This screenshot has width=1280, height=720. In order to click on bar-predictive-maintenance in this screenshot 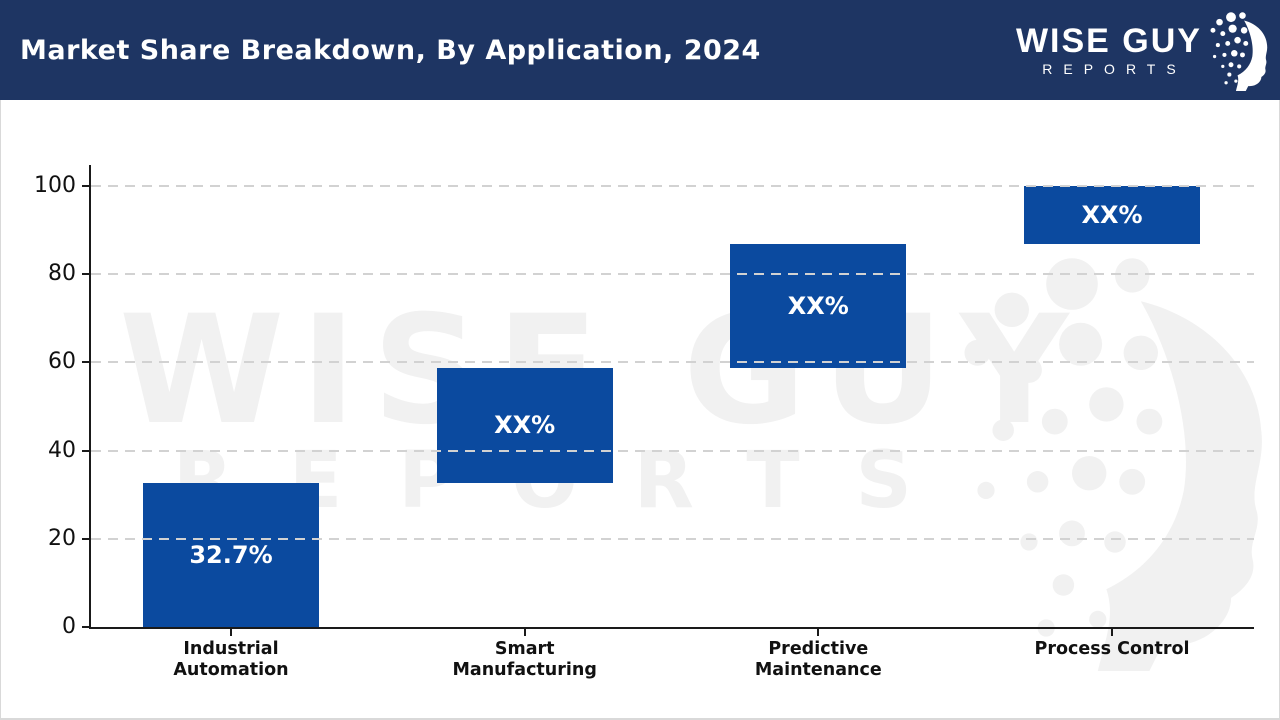, I will do `click(818, 306)`.